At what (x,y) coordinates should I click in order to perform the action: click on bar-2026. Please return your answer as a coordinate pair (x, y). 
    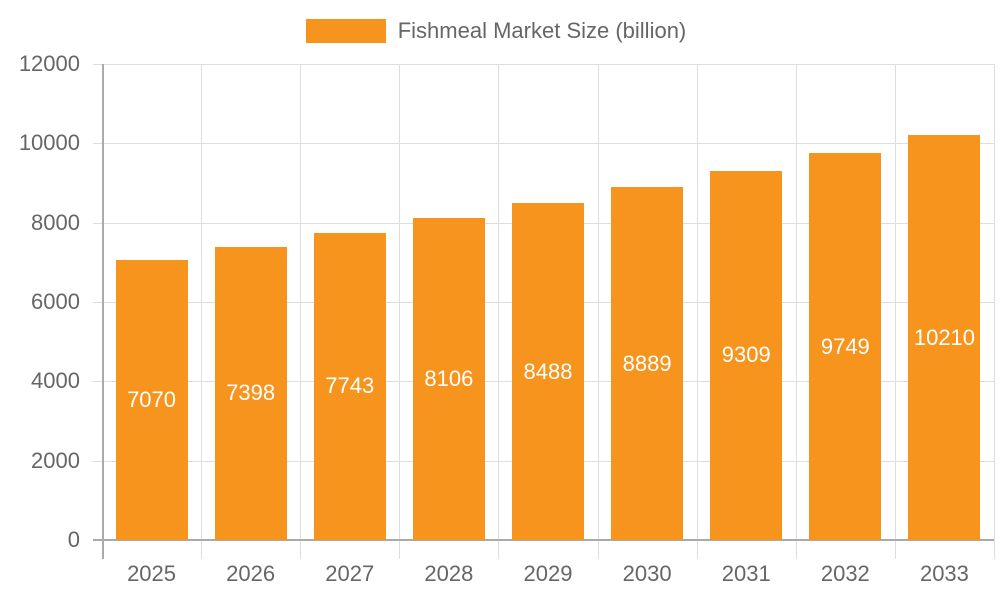
    Looking at the image, I should click on (250, 393).